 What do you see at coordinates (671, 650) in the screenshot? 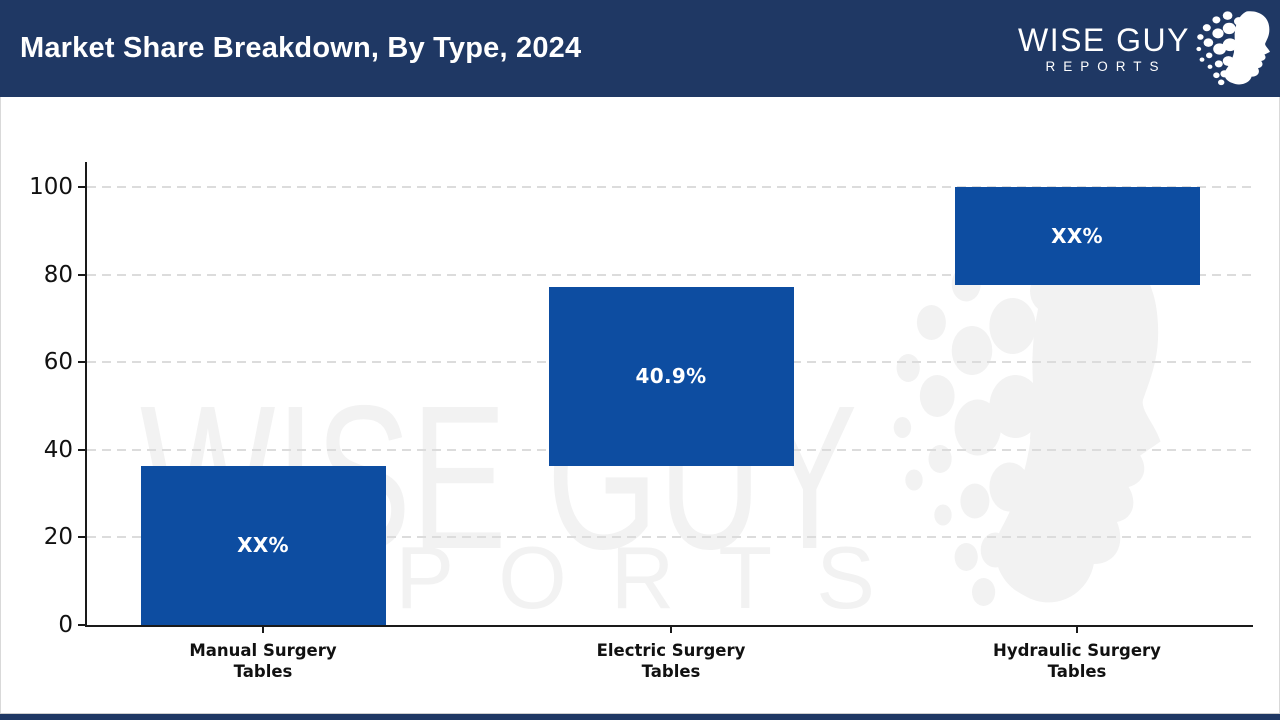
I see `category-label-line: Electric Surgery` at bounding box center [671, 650].